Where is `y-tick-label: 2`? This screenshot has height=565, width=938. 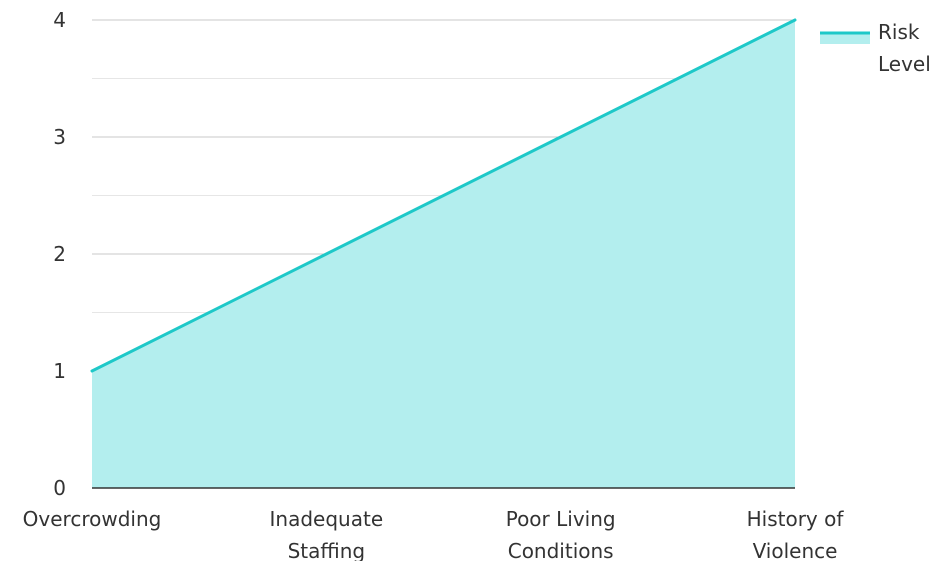 y-tick-label: 2 is located at coordinates (59, 254).